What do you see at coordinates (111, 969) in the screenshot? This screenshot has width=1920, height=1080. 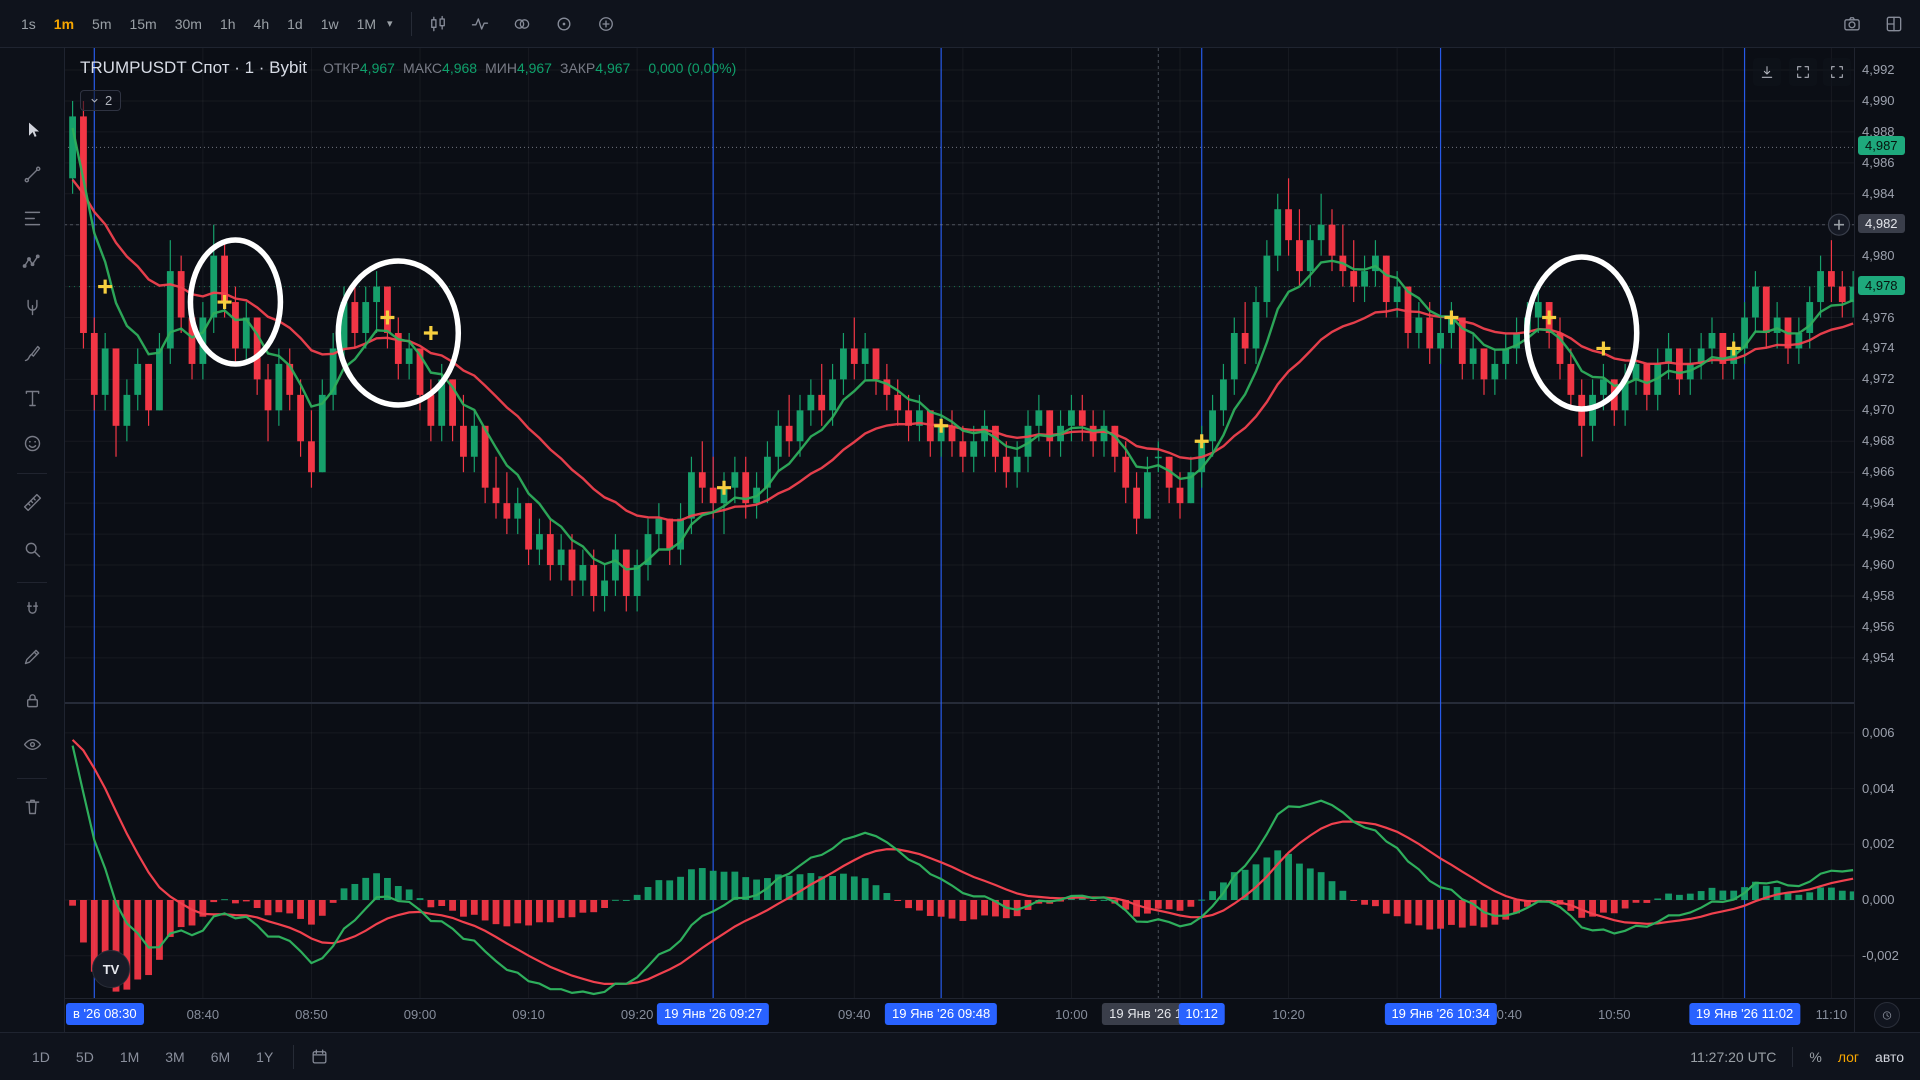 I see `tradingview-logo: TV` at bounding box center [111, 969].